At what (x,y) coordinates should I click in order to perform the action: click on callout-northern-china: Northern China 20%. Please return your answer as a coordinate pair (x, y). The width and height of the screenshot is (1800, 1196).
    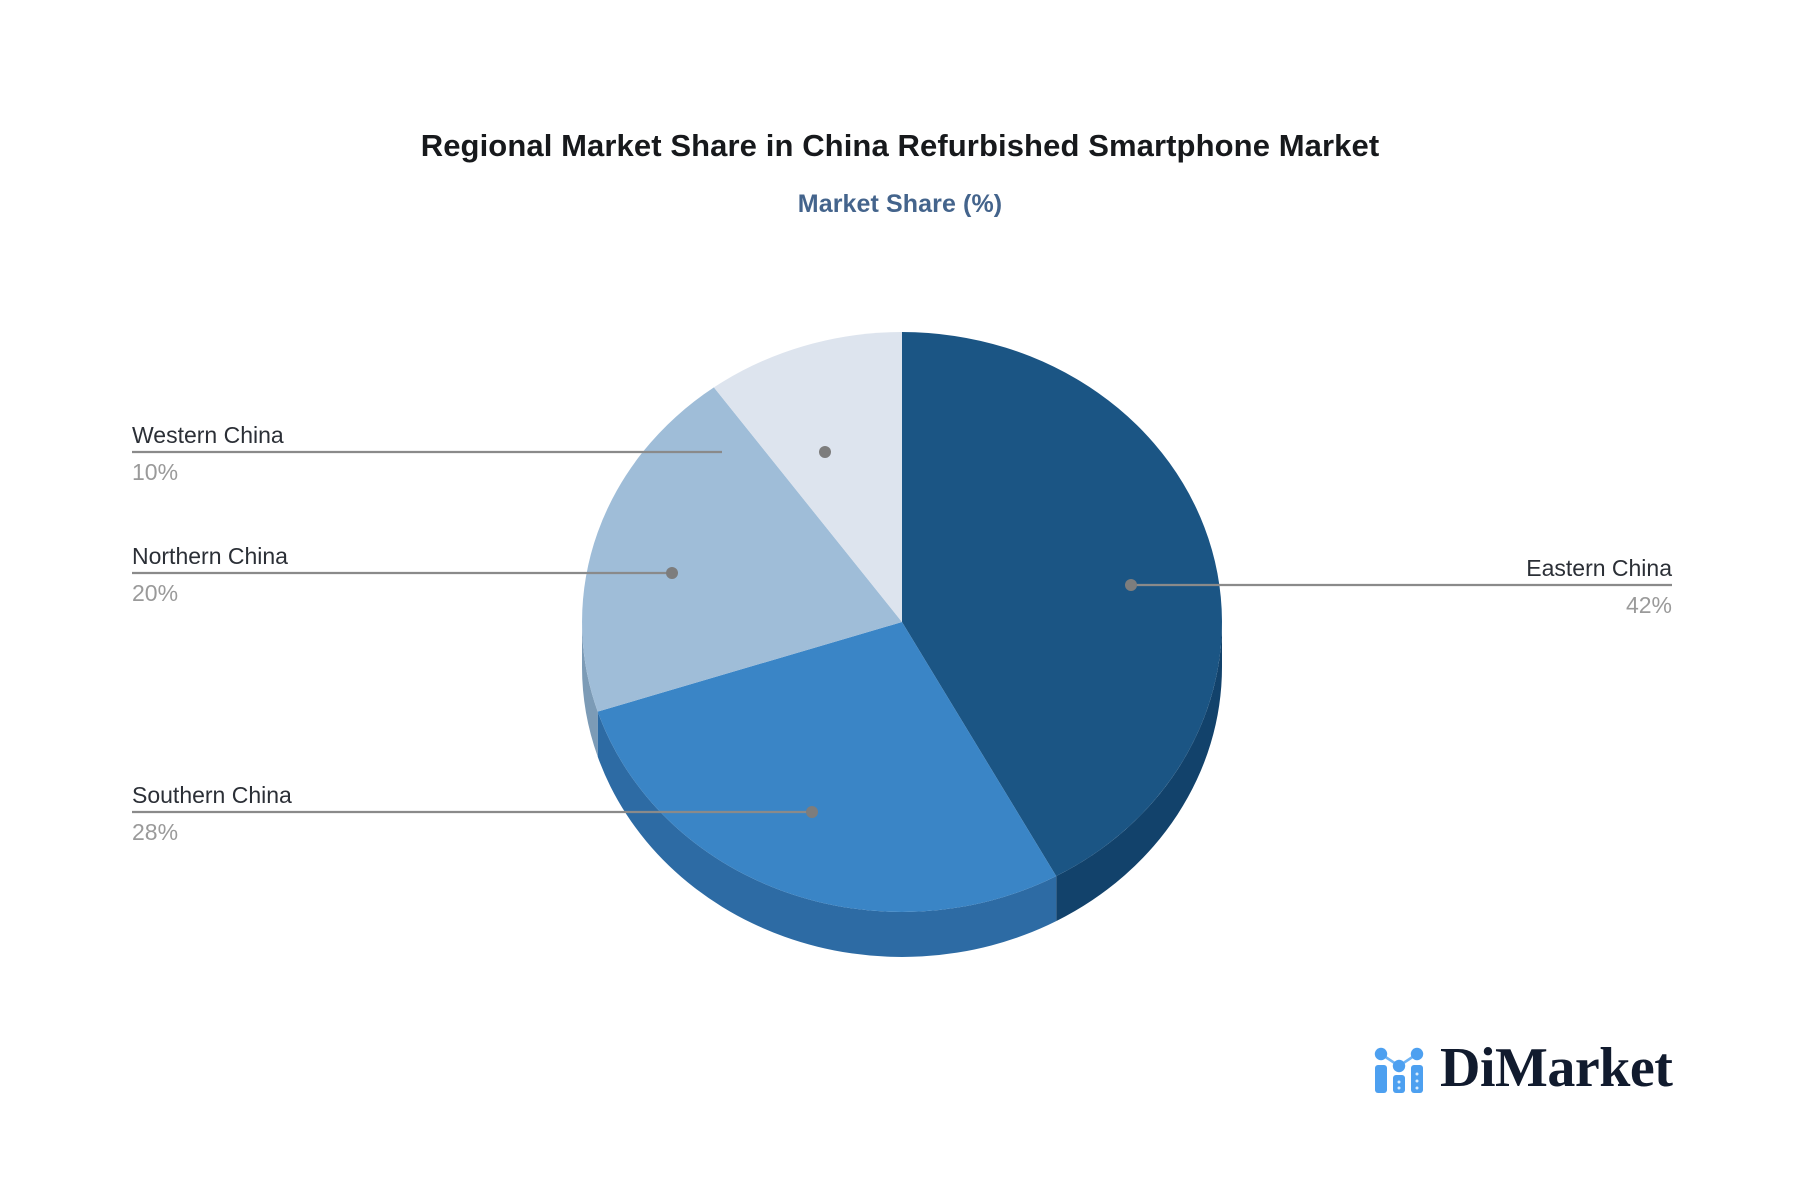
    Looking at the image, I should click on (412, 574).